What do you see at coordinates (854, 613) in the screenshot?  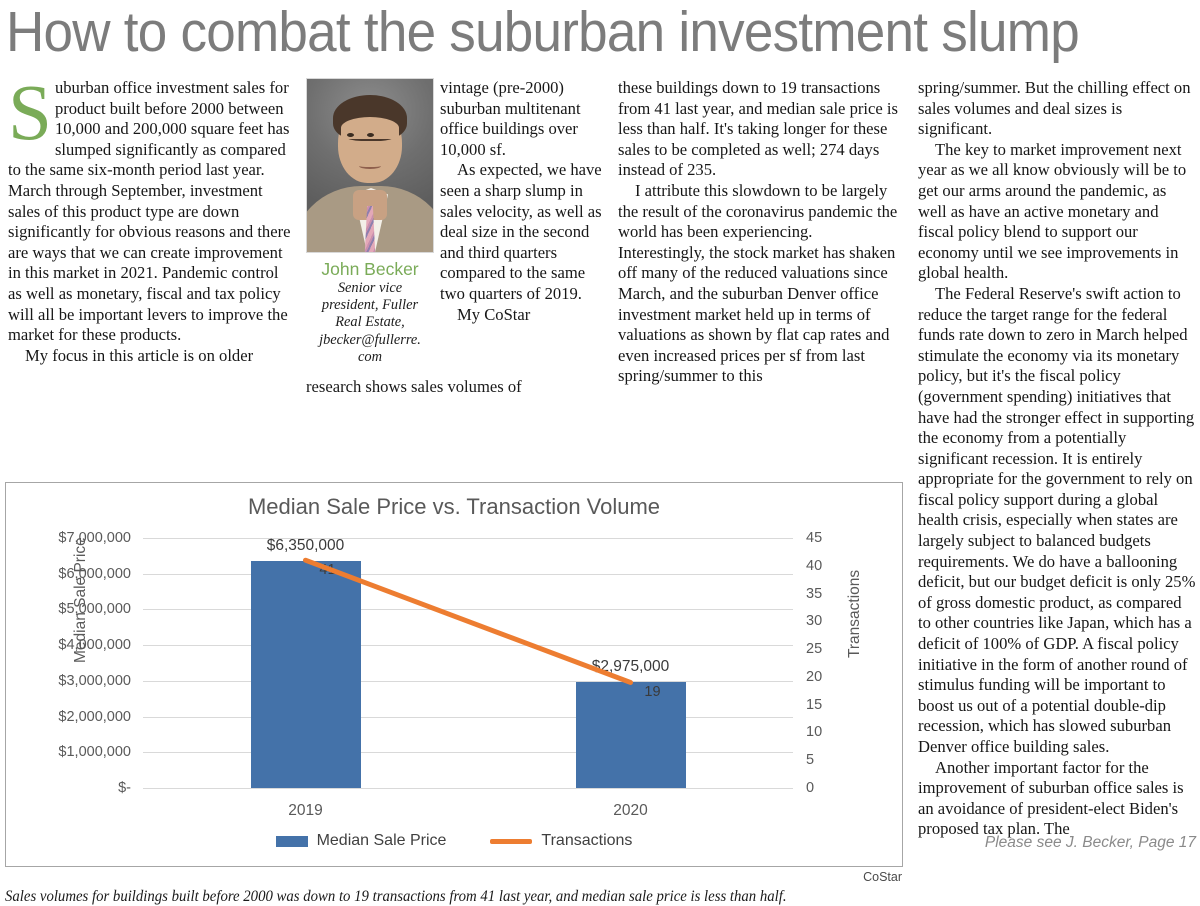 I see `chart-y-axis-right-title: Transactions` at bounding box center [854, 613].